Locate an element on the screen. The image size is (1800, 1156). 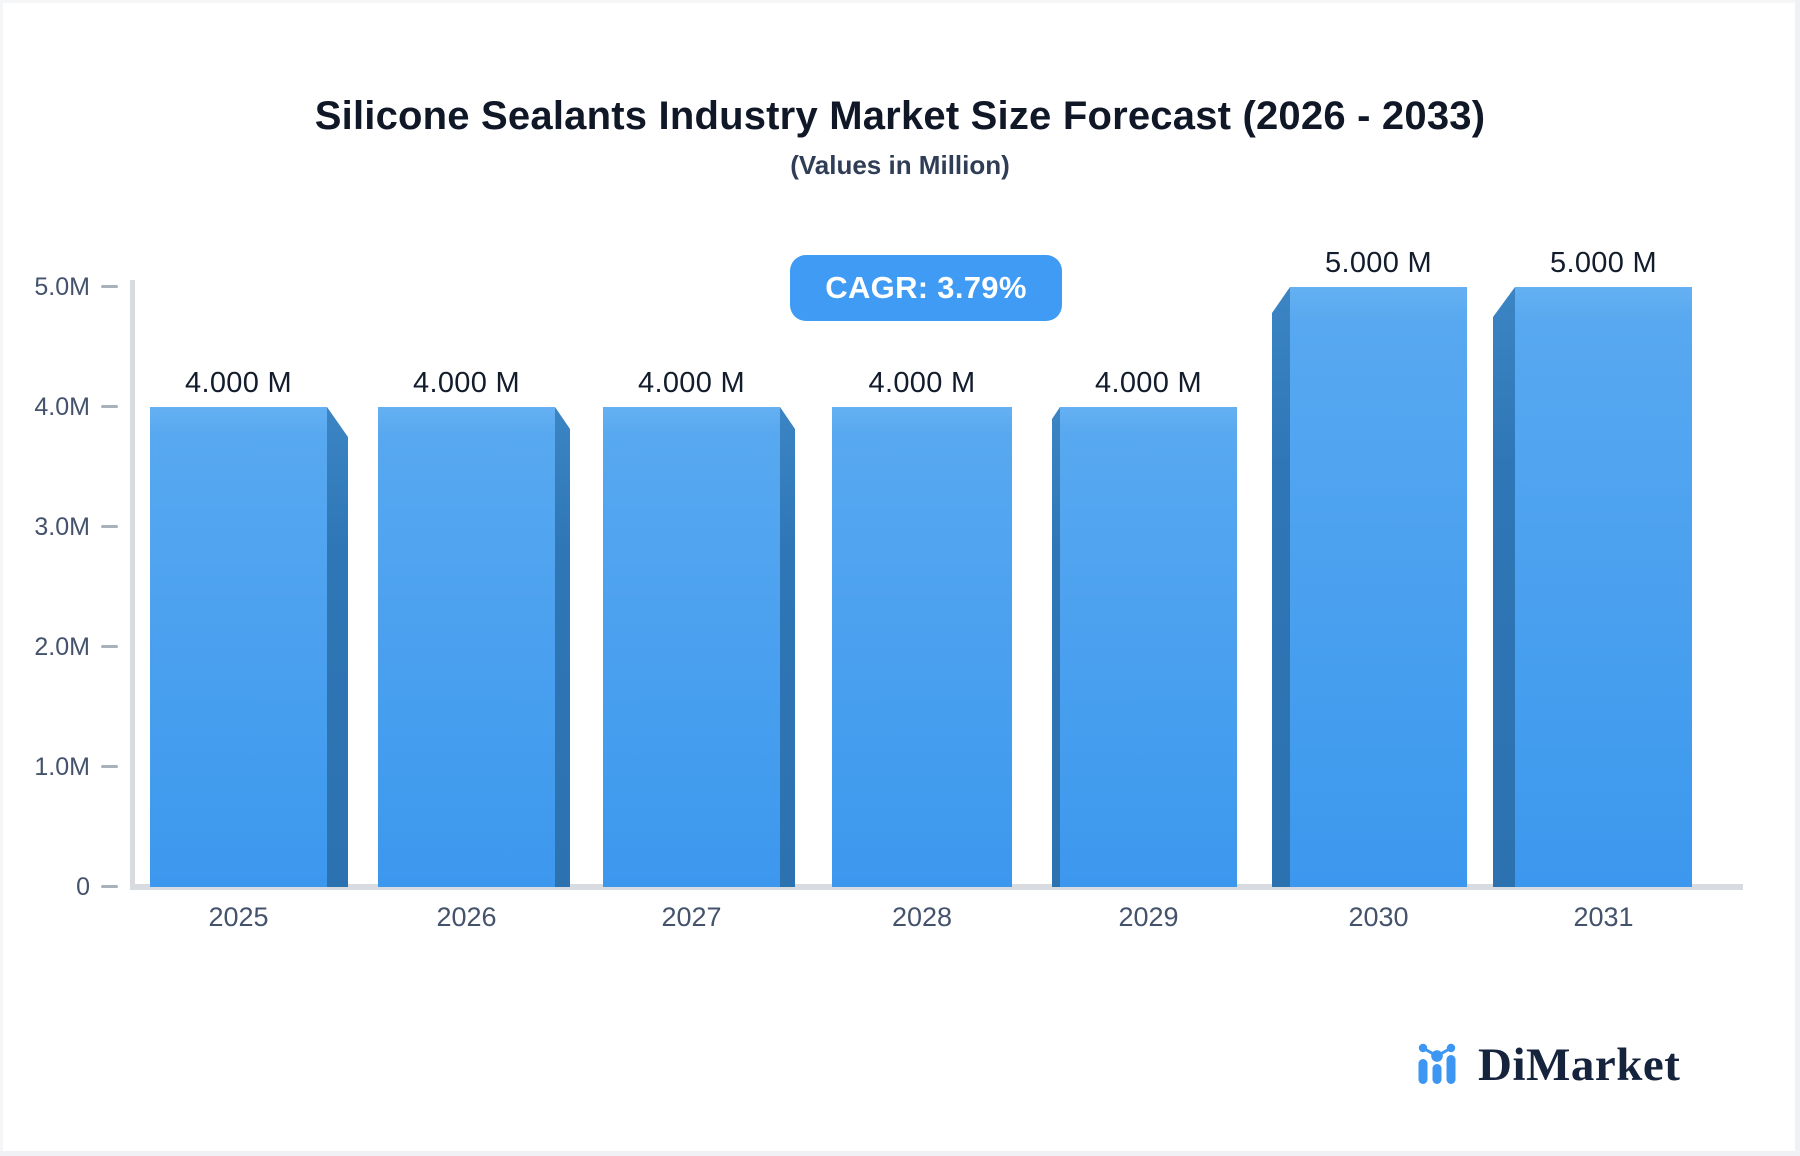
x-axis-category-label: 2027 is located at coordinates (691, 917).